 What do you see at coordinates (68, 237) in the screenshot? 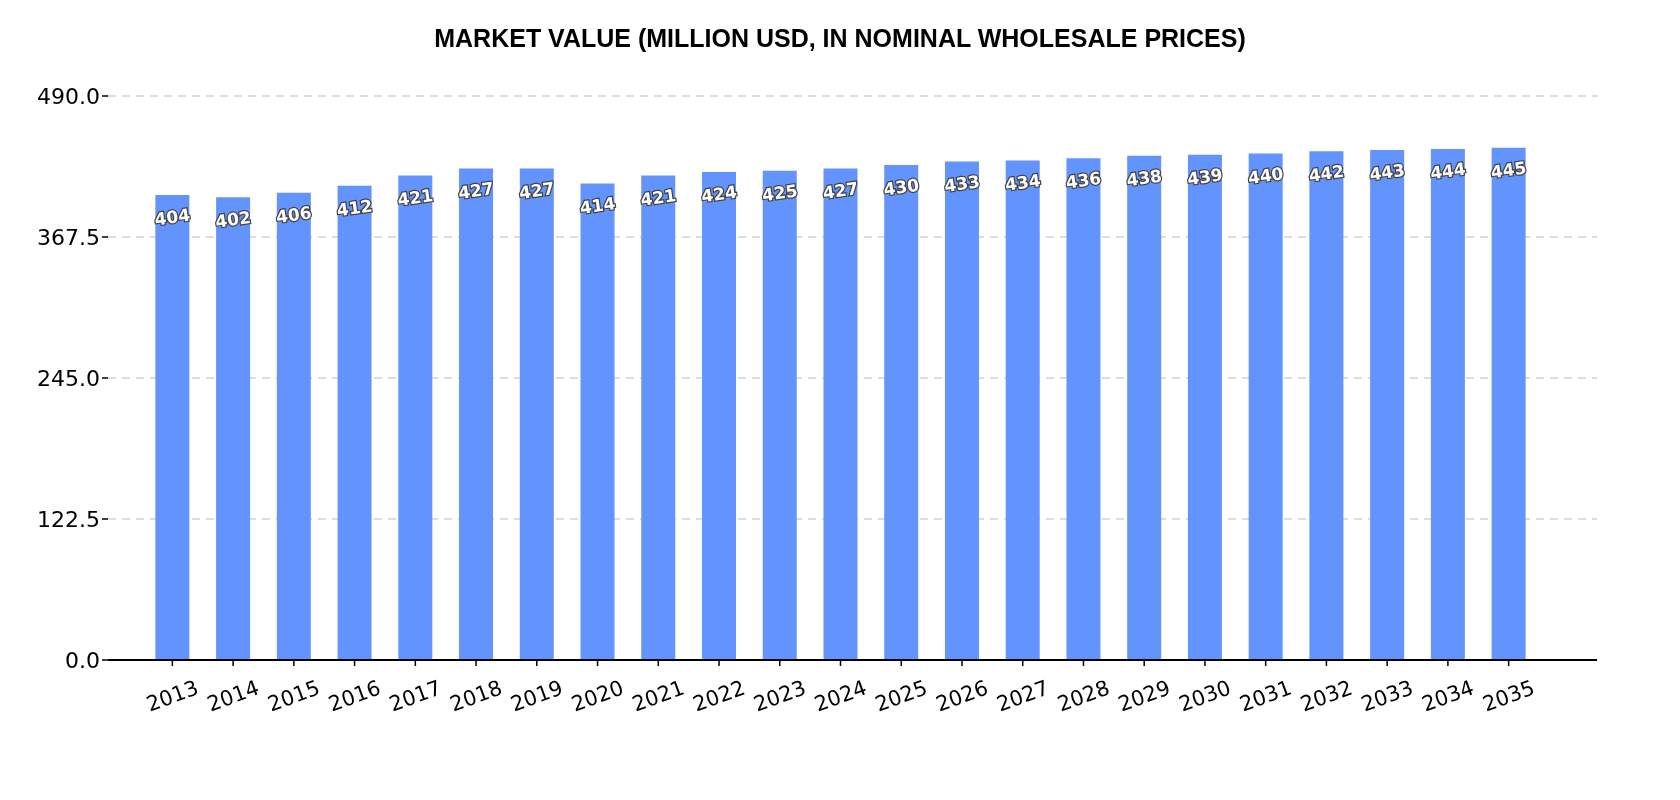
I see `y-tick-label: 367.5` at bounding box center [68, 237].